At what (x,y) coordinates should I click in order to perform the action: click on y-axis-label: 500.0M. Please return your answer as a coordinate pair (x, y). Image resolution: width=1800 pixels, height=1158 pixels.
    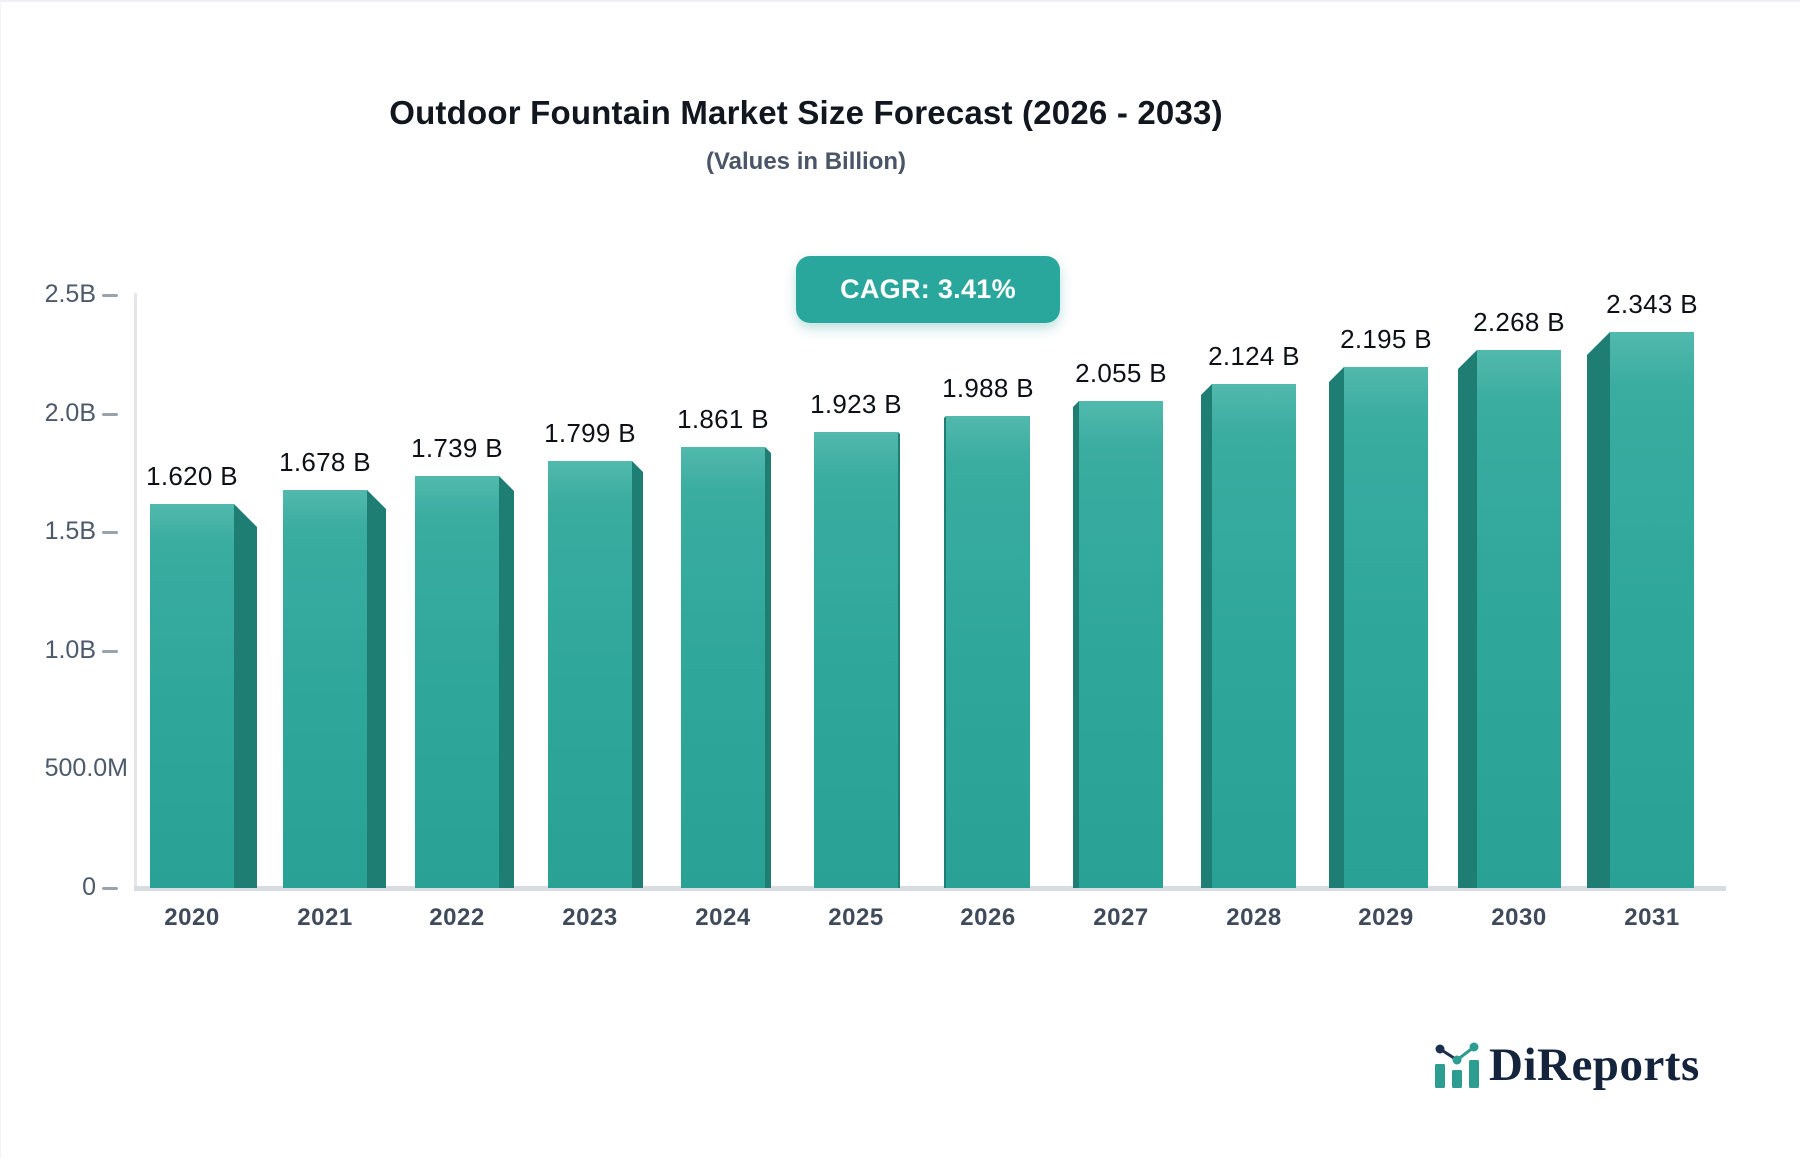
    Looking at the image, I should click on (86, 768).